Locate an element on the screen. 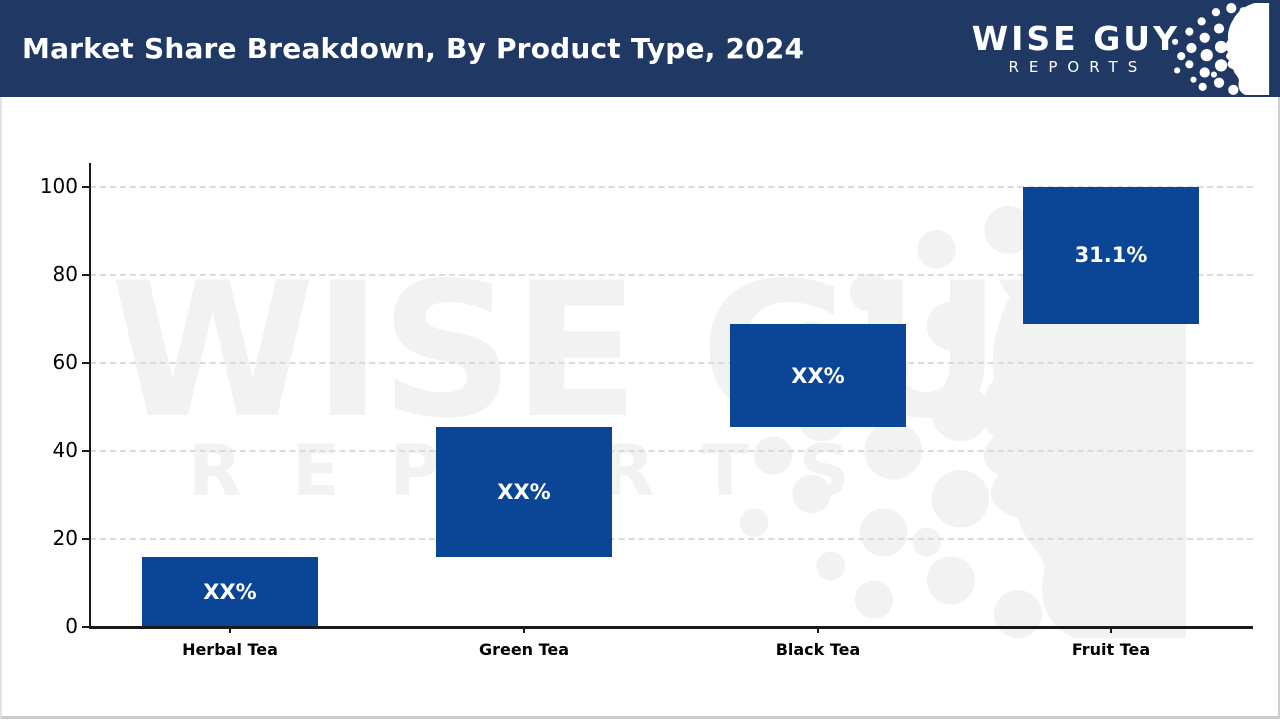 The height and width of the screenshot is (720, 1280). y-tick-label-80: 80 is located at coordinates (65, 274).